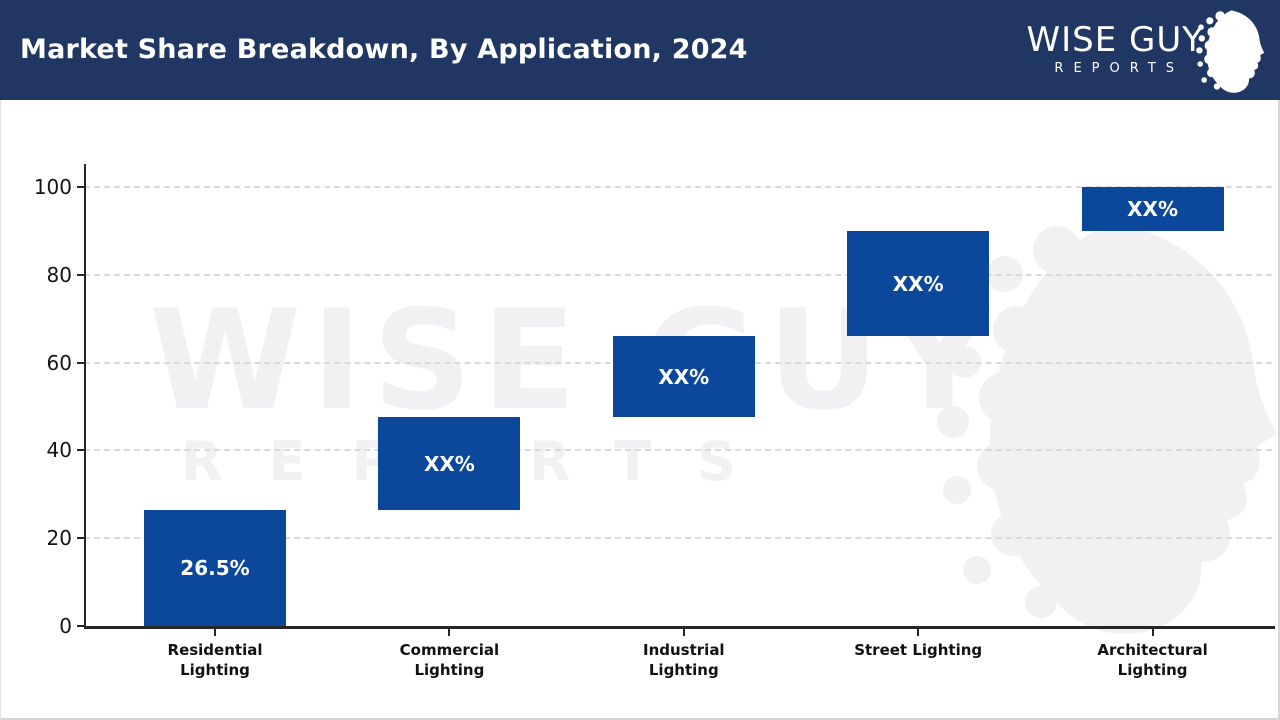 The width and height of the screenshot is (1280, 720). Describe the element at coordinates (449, 660) in the screenshot. I see `x-category-label-2: Commercial Lighting` at that location.